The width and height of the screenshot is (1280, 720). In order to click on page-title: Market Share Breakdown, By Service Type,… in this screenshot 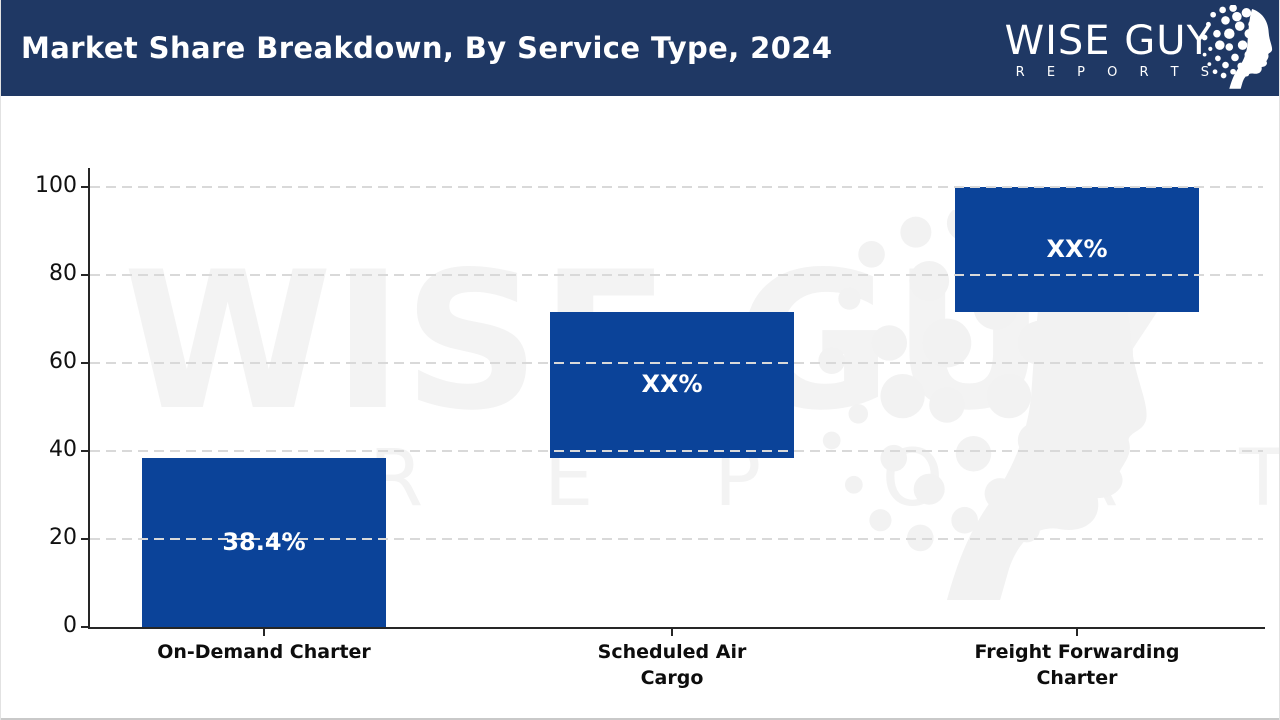, I will do `click(427, 48)`.